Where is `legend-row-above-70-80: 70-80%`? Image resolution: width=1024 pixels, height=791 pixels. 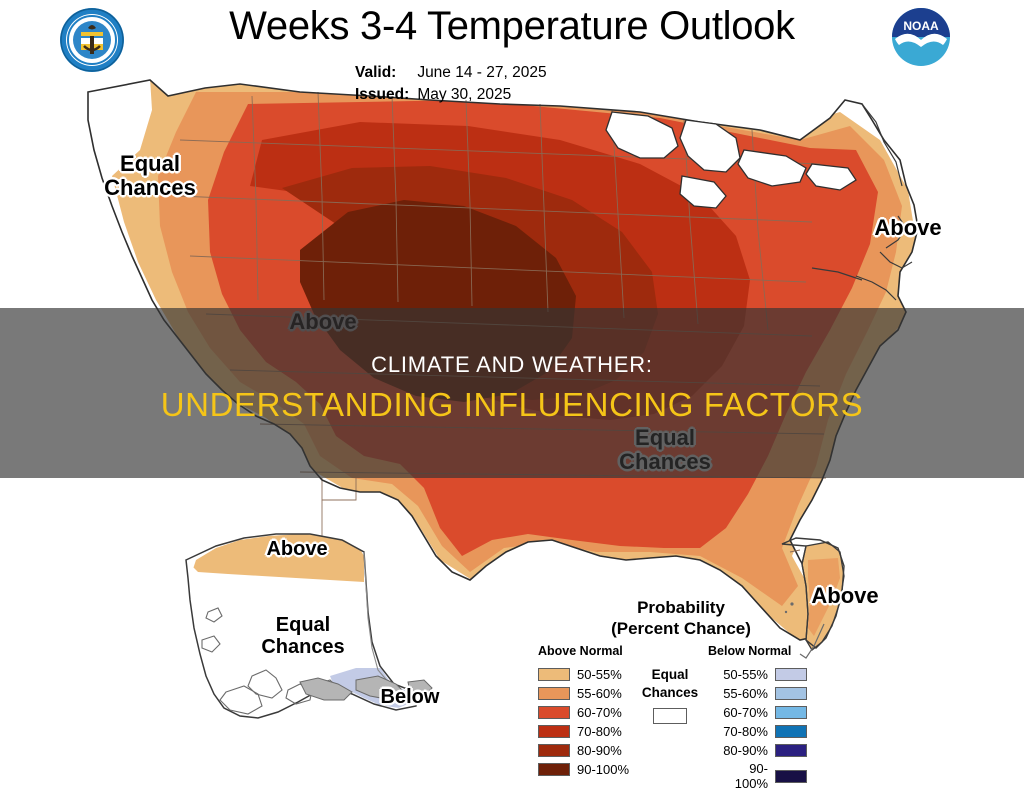 legend-row-above-70-80: 70-80% is located at coordinates (580, 732).